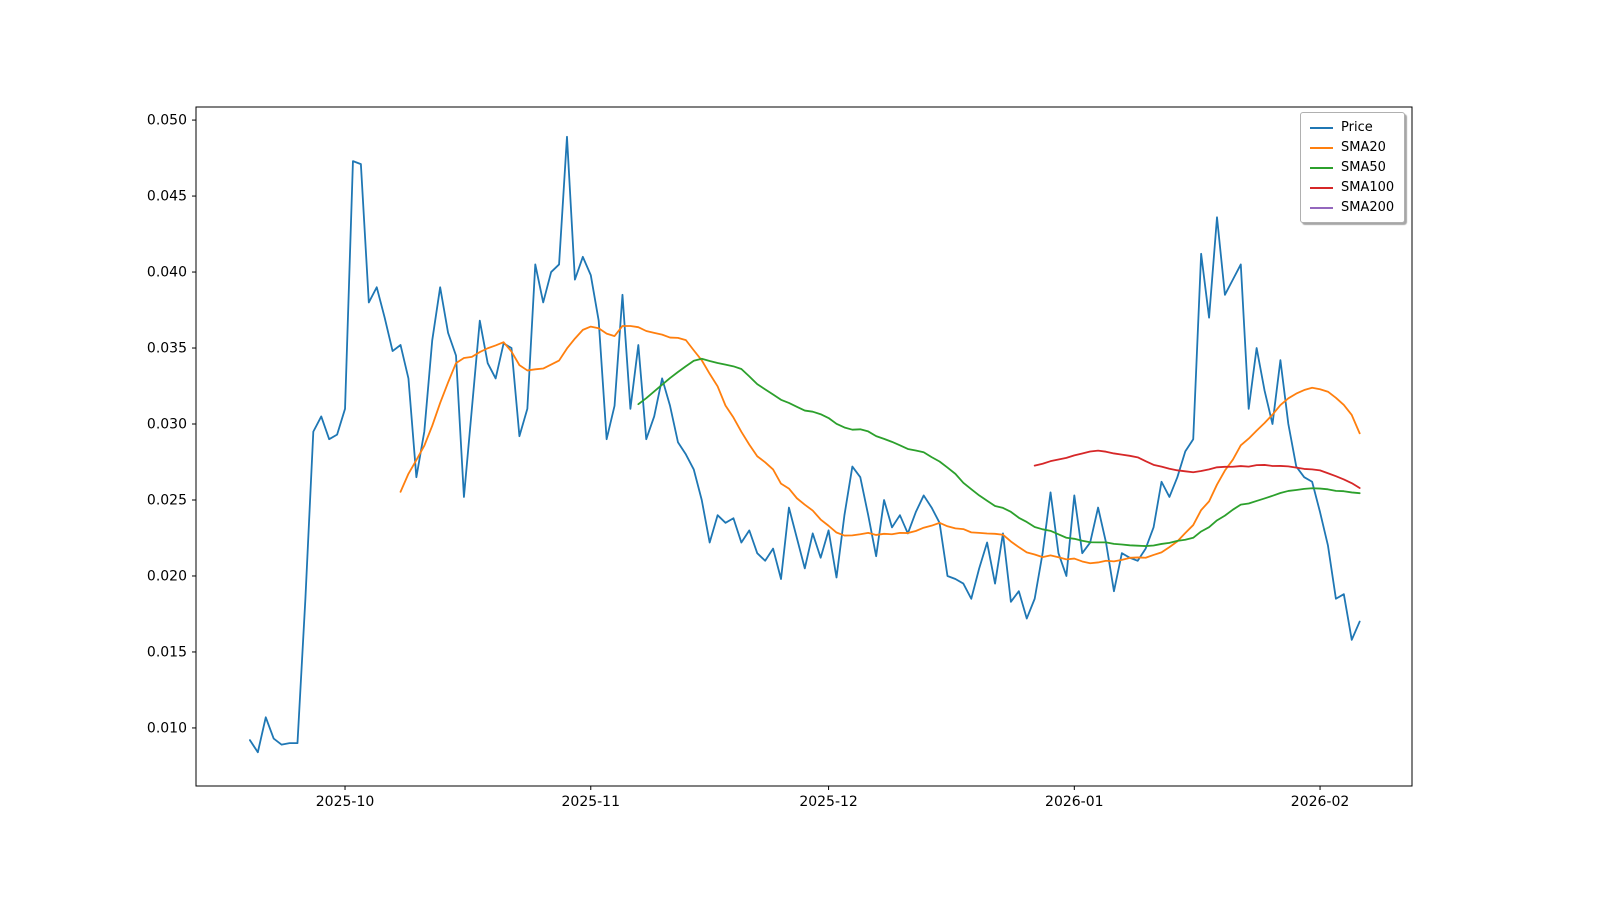 The height and width of the screenshot is (900, 1600). What do you see at coordinates (1074, 802) in the screenshot?
I see `x-tick-label: 2026-01` at bounding box center [1074, 802].